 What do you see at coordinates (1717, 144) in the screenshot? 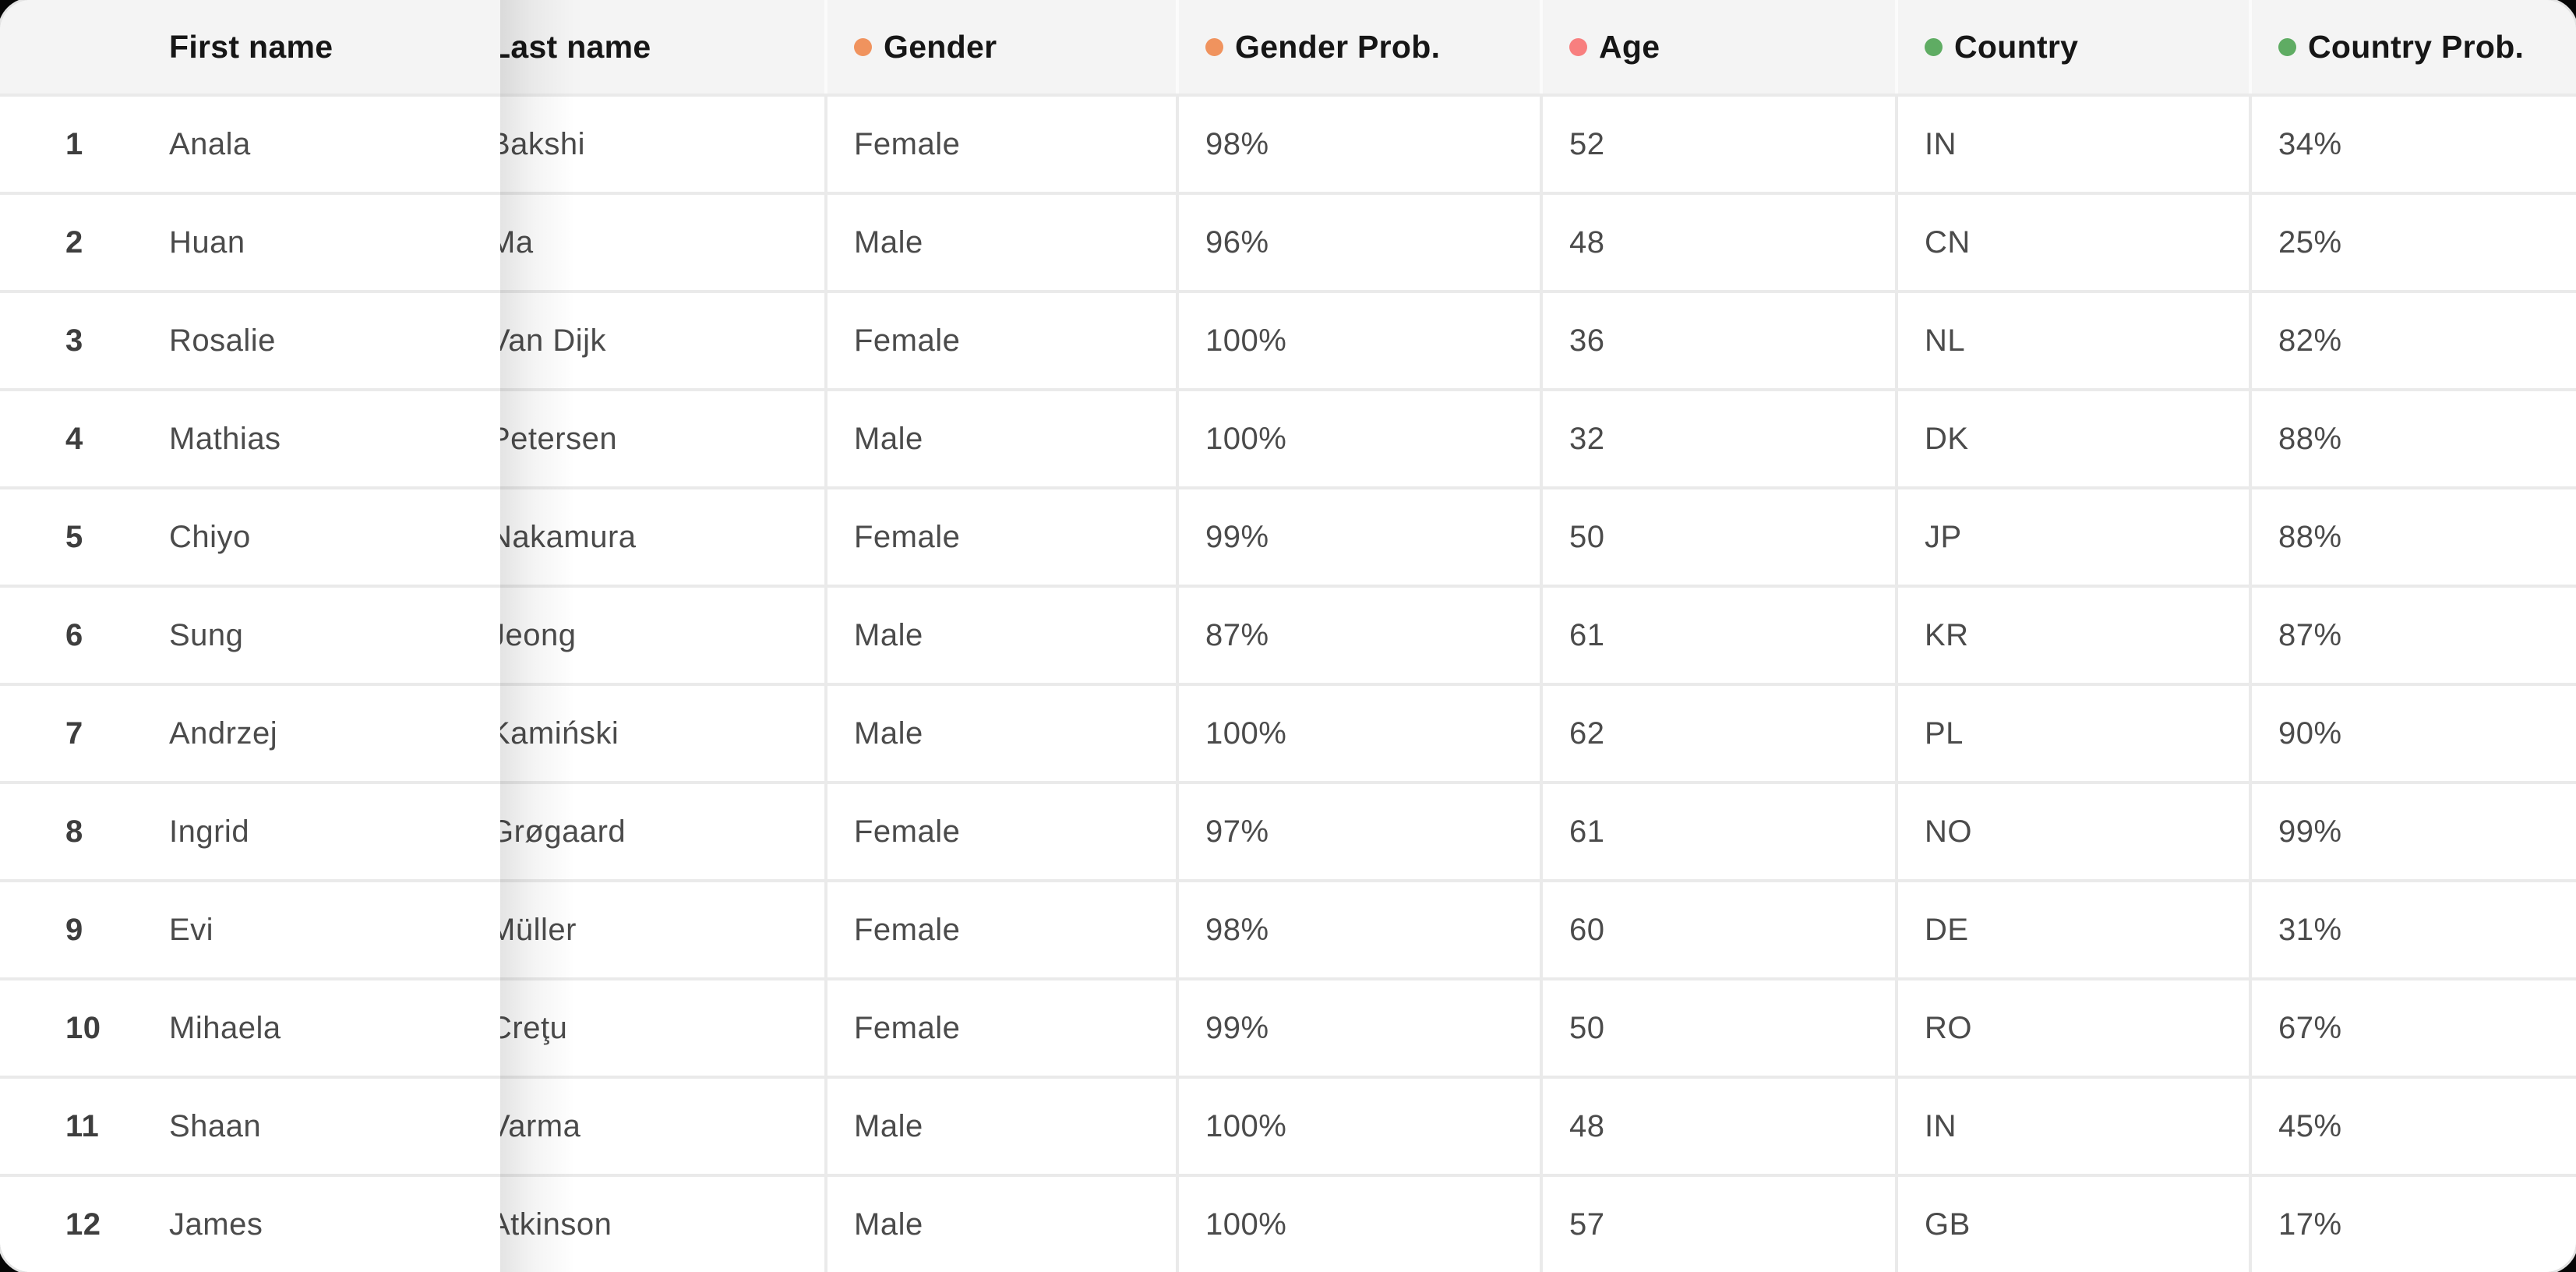
I see `cell-age: 52` at bounding box center [1717, 144].